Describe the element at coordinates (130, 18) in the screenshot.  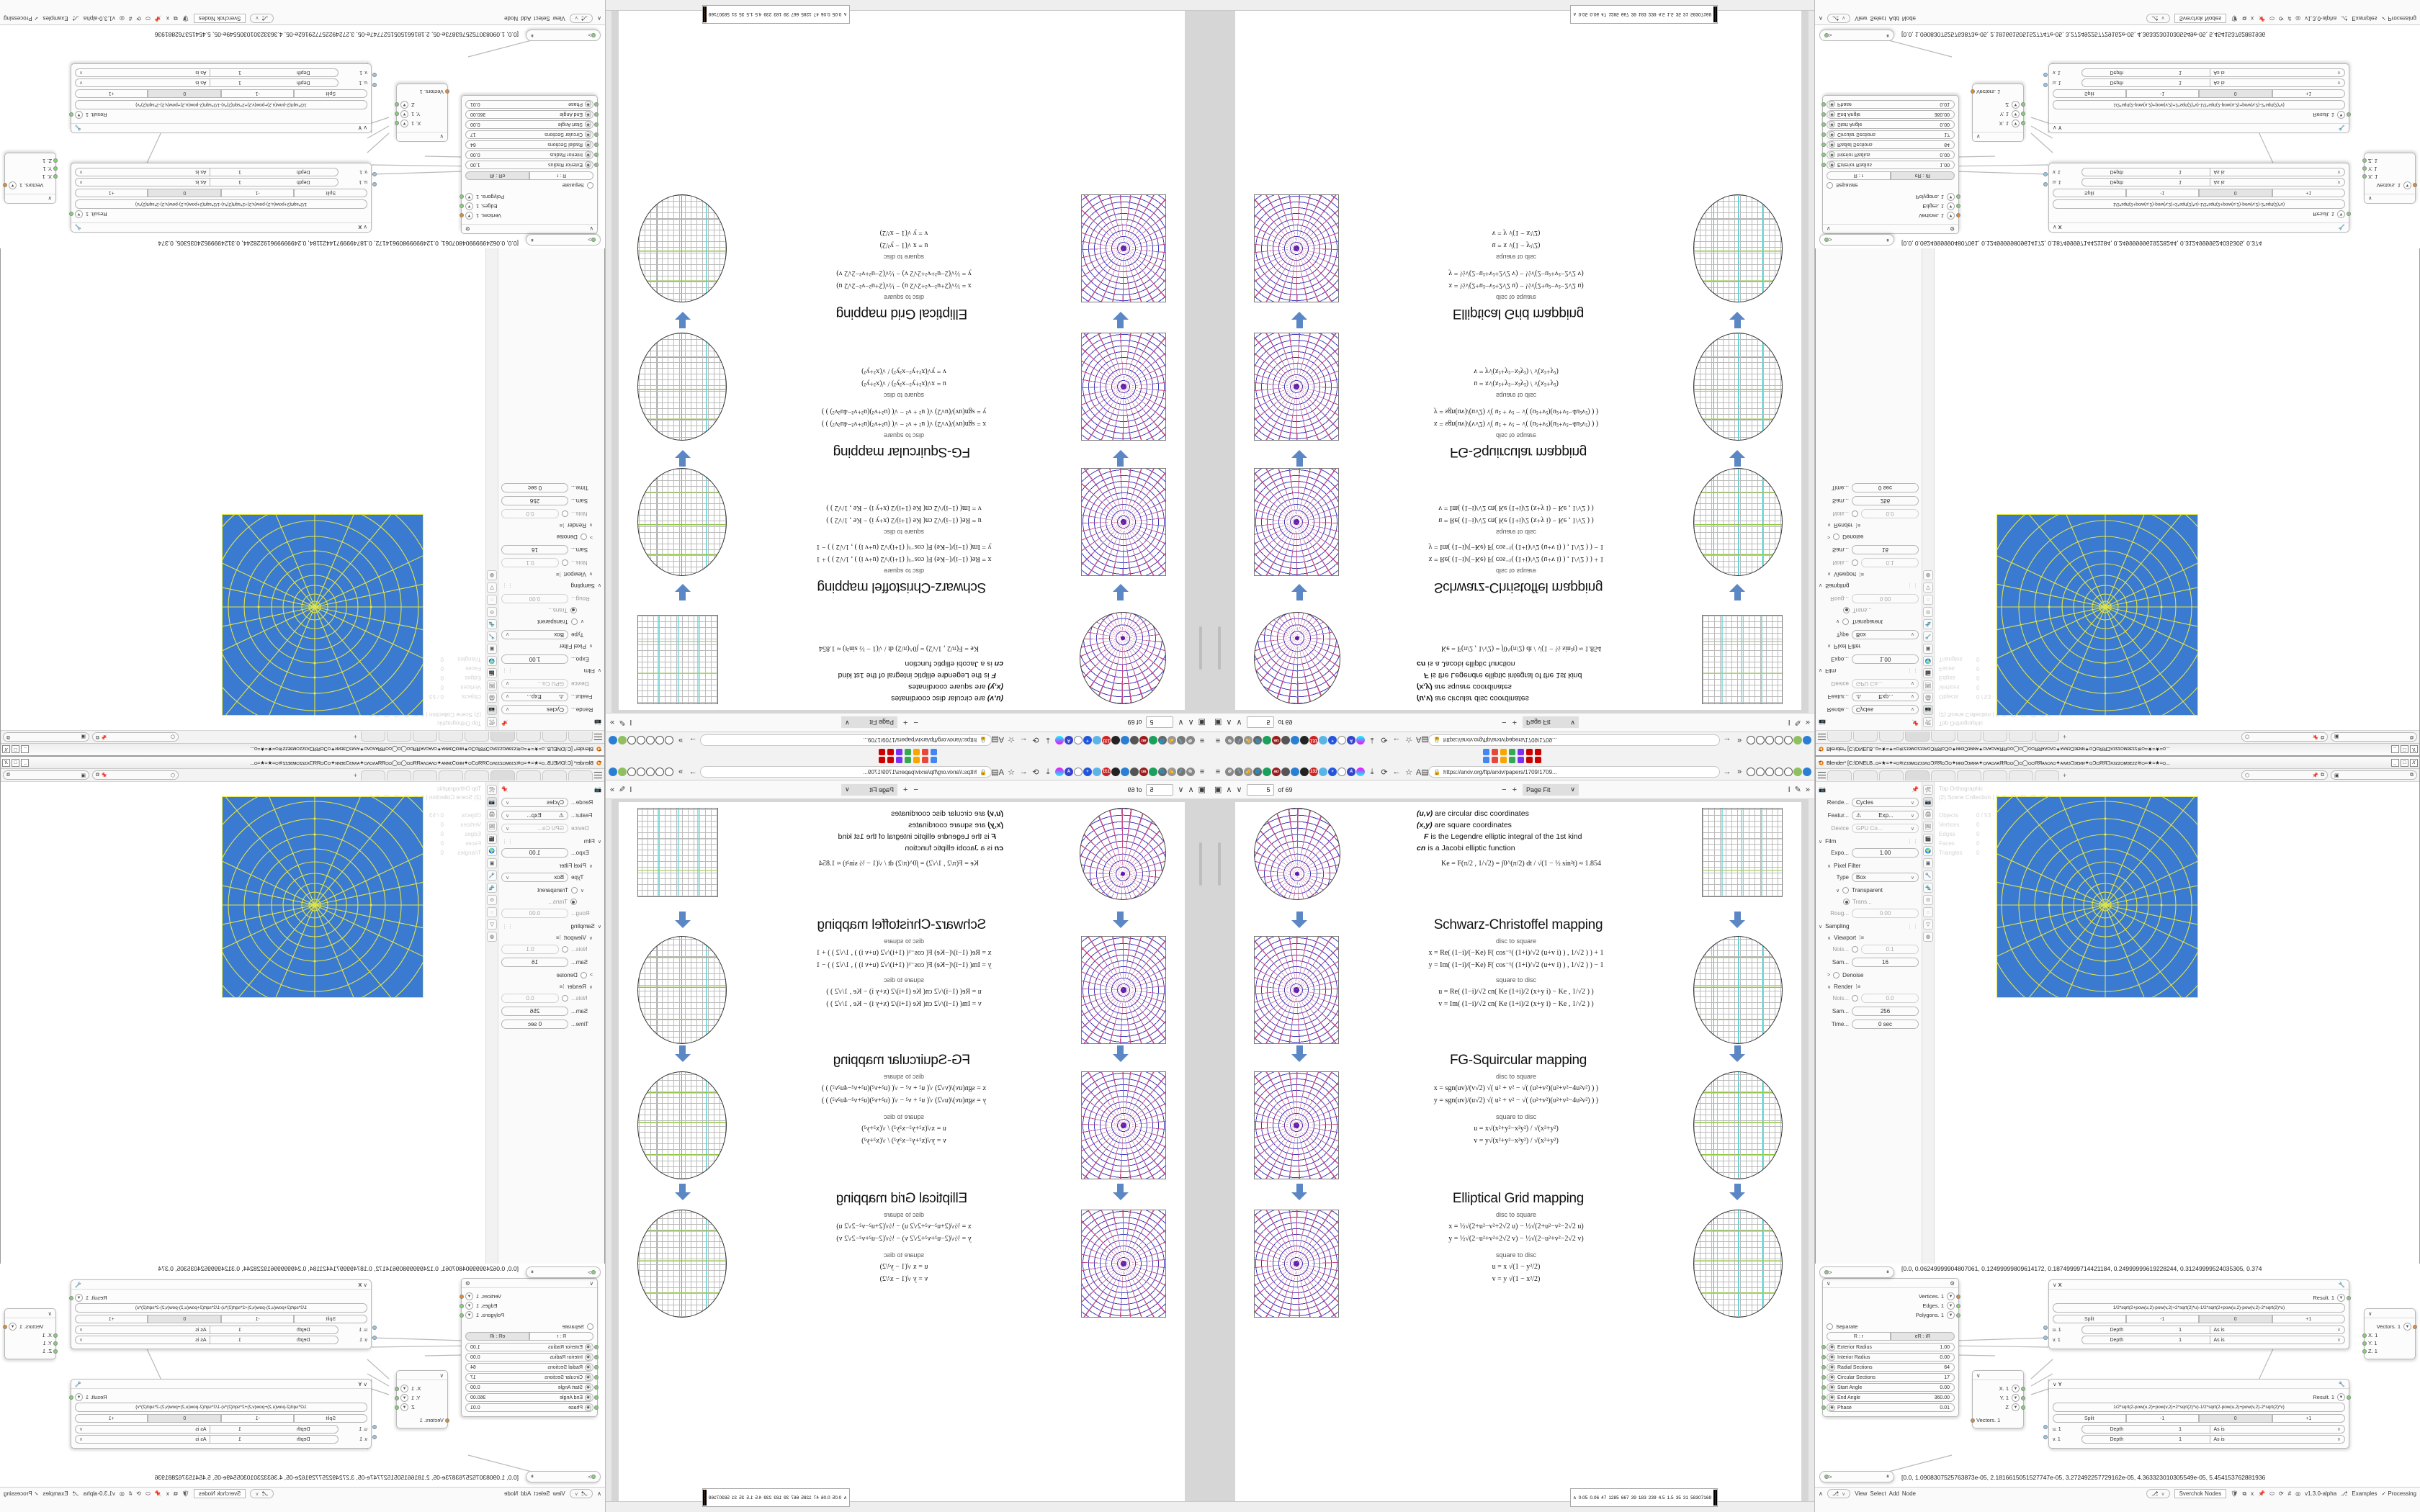
I see `snap-element-icon: #` at that location.